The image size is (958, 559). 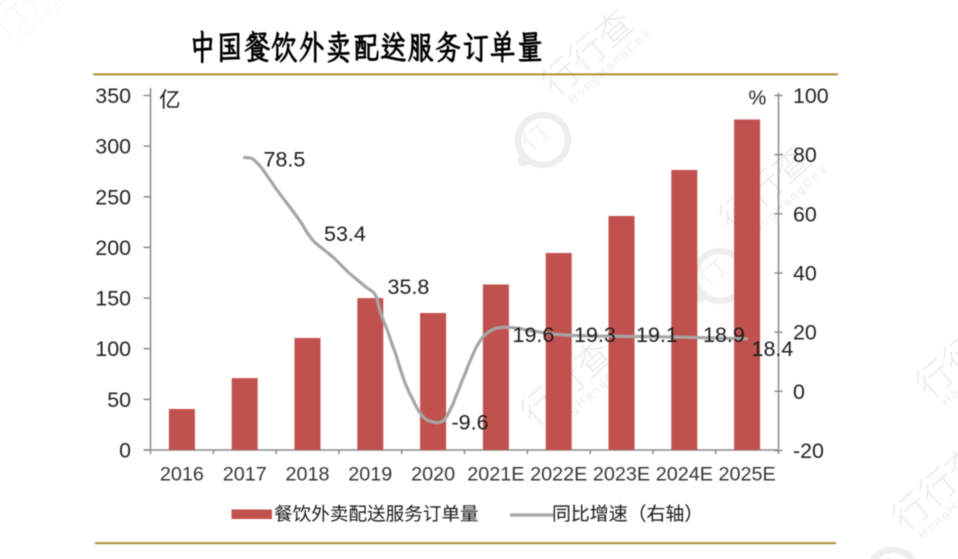 What do you see at coordinates (621, 475) in the screenshot?
I see `svg-text: 2023E` at bounding box center [621, 475].